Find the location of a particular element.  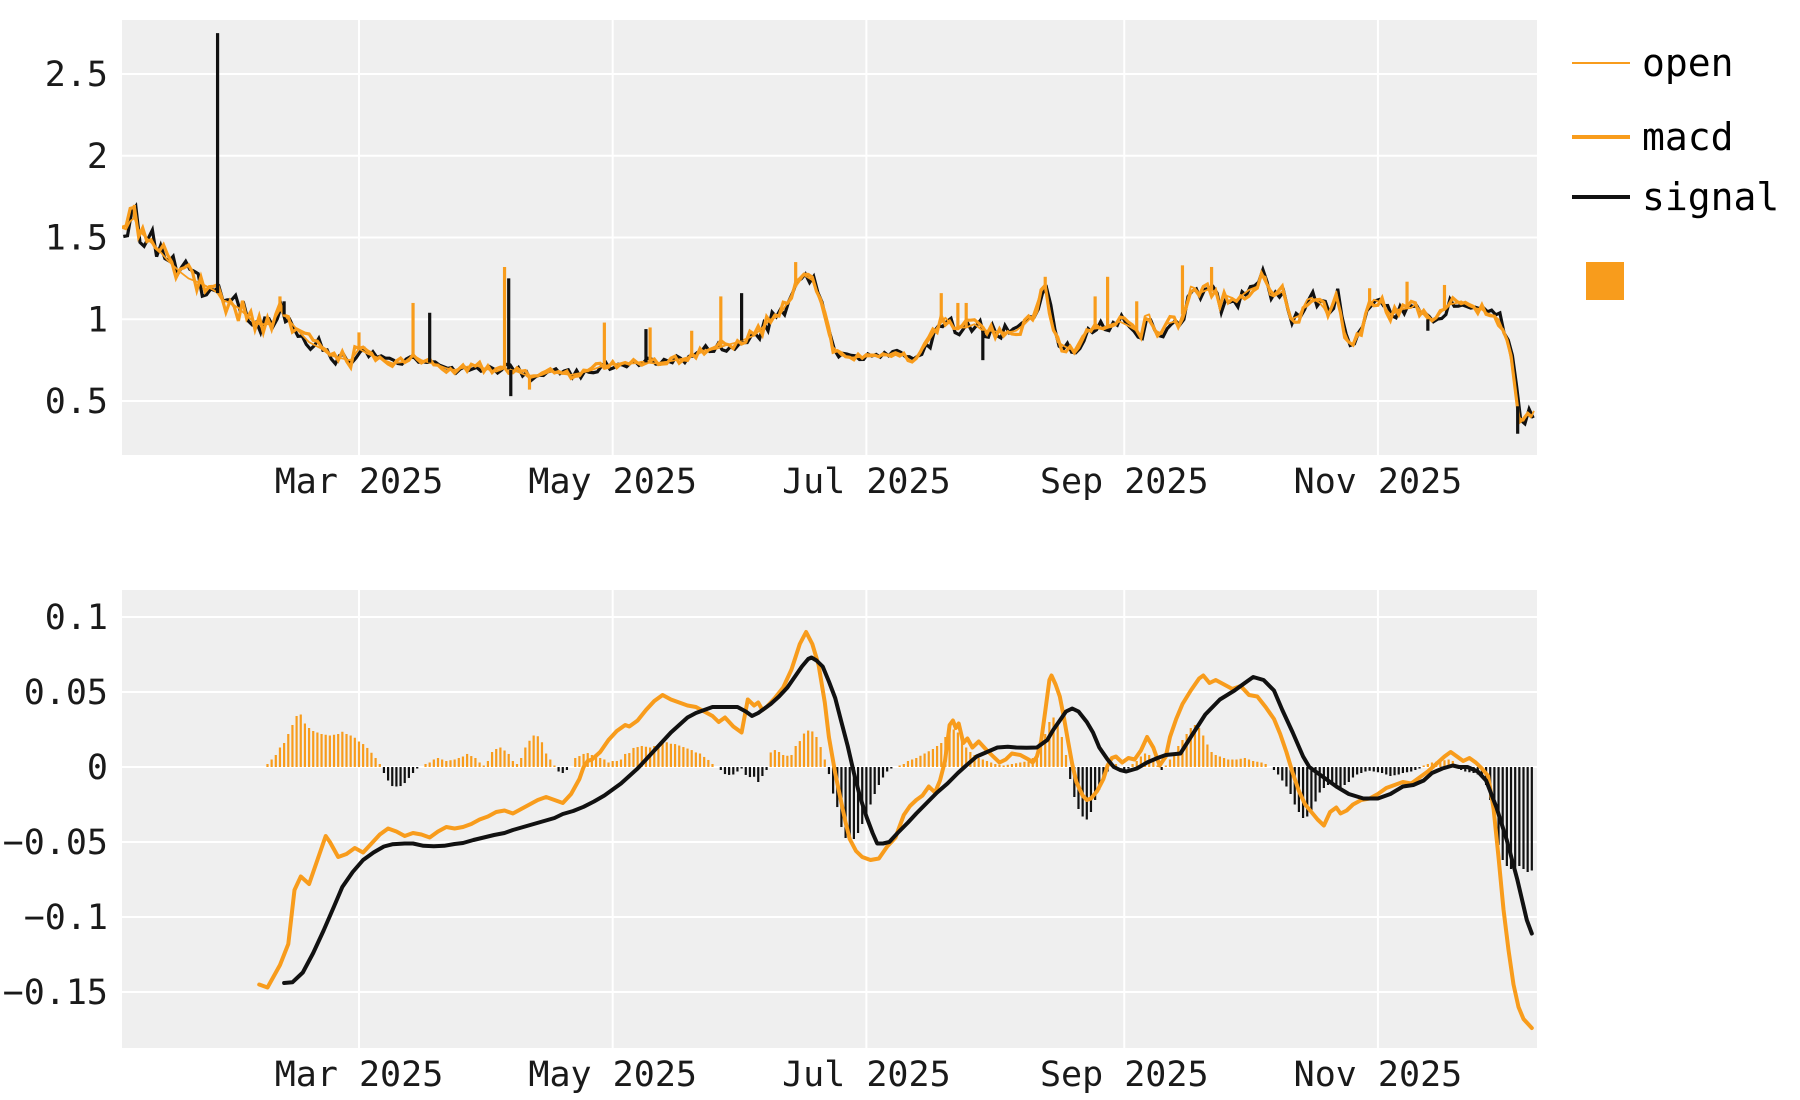

y-tick-label: 1.5 is located at coordinates (76, 239).